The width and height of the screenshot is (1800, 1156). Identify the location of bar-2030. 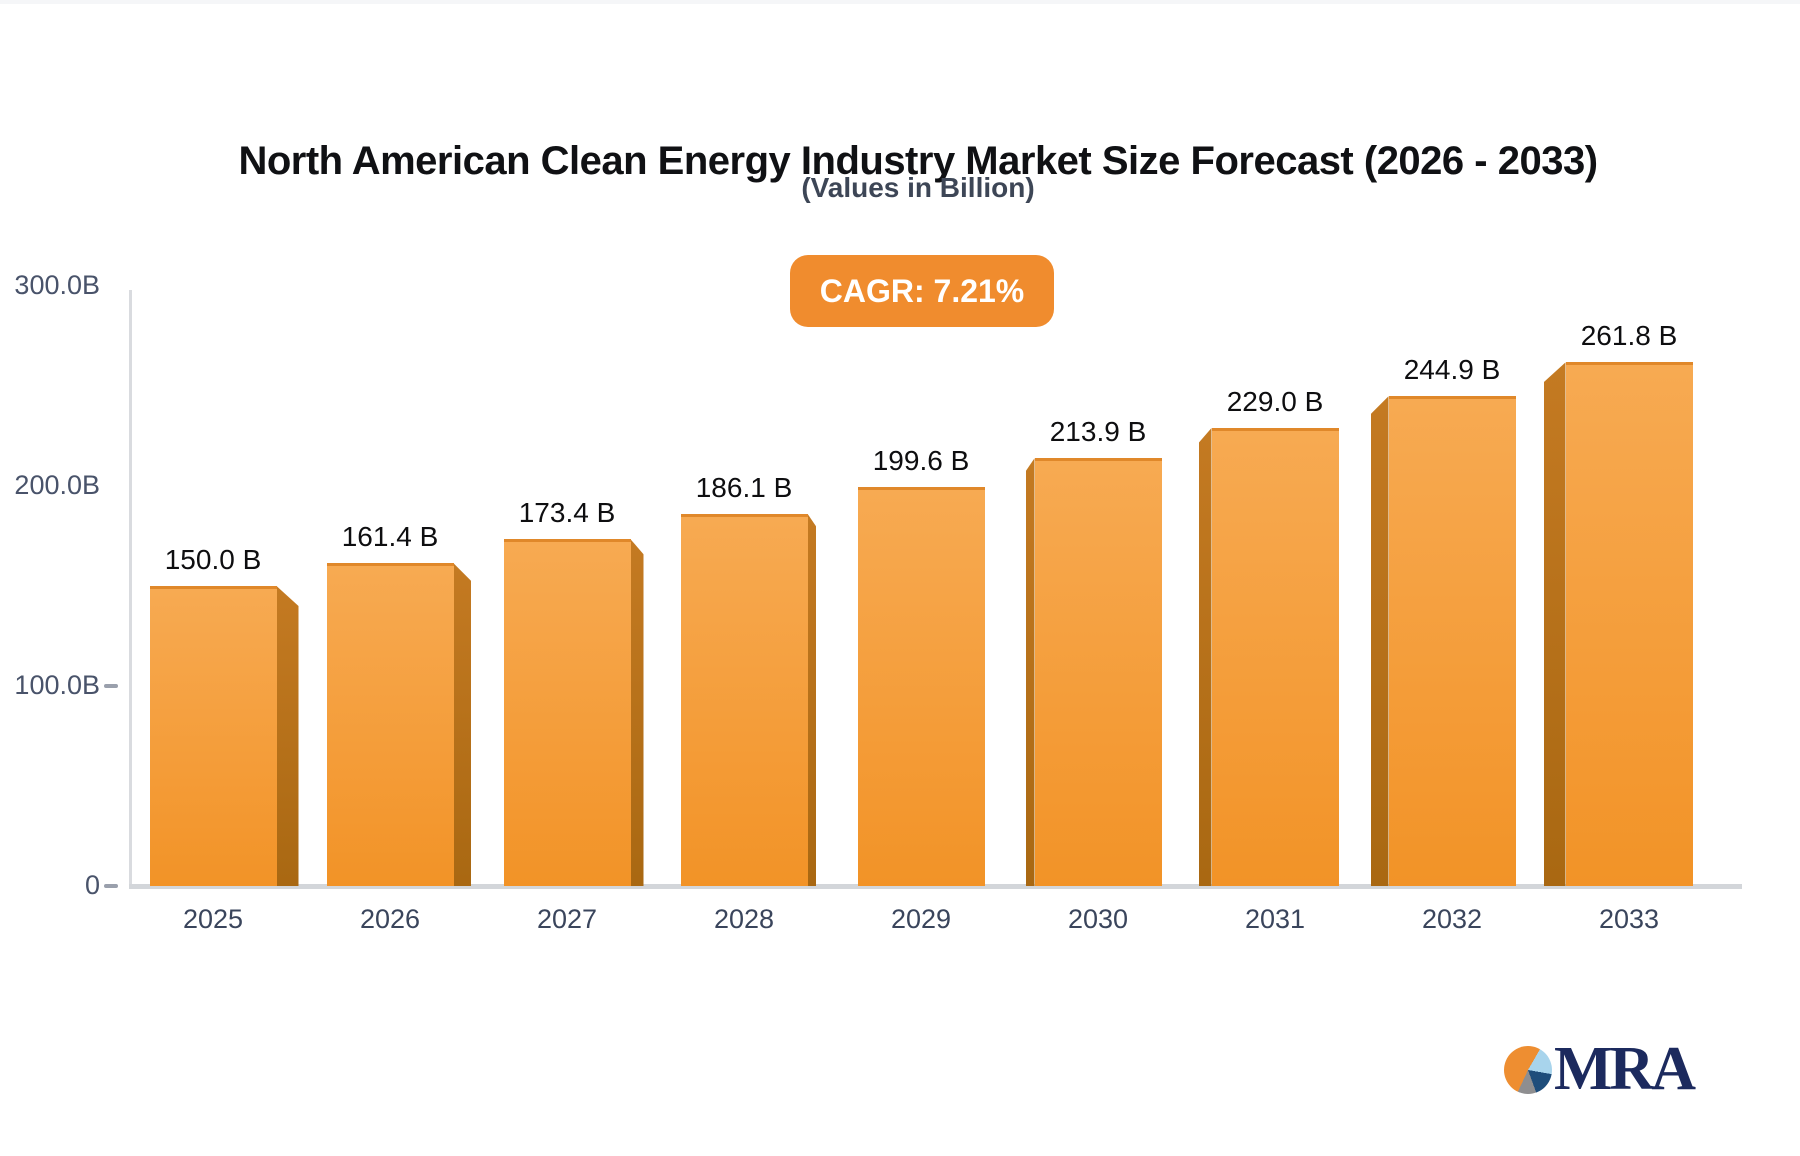
(1098, 672).